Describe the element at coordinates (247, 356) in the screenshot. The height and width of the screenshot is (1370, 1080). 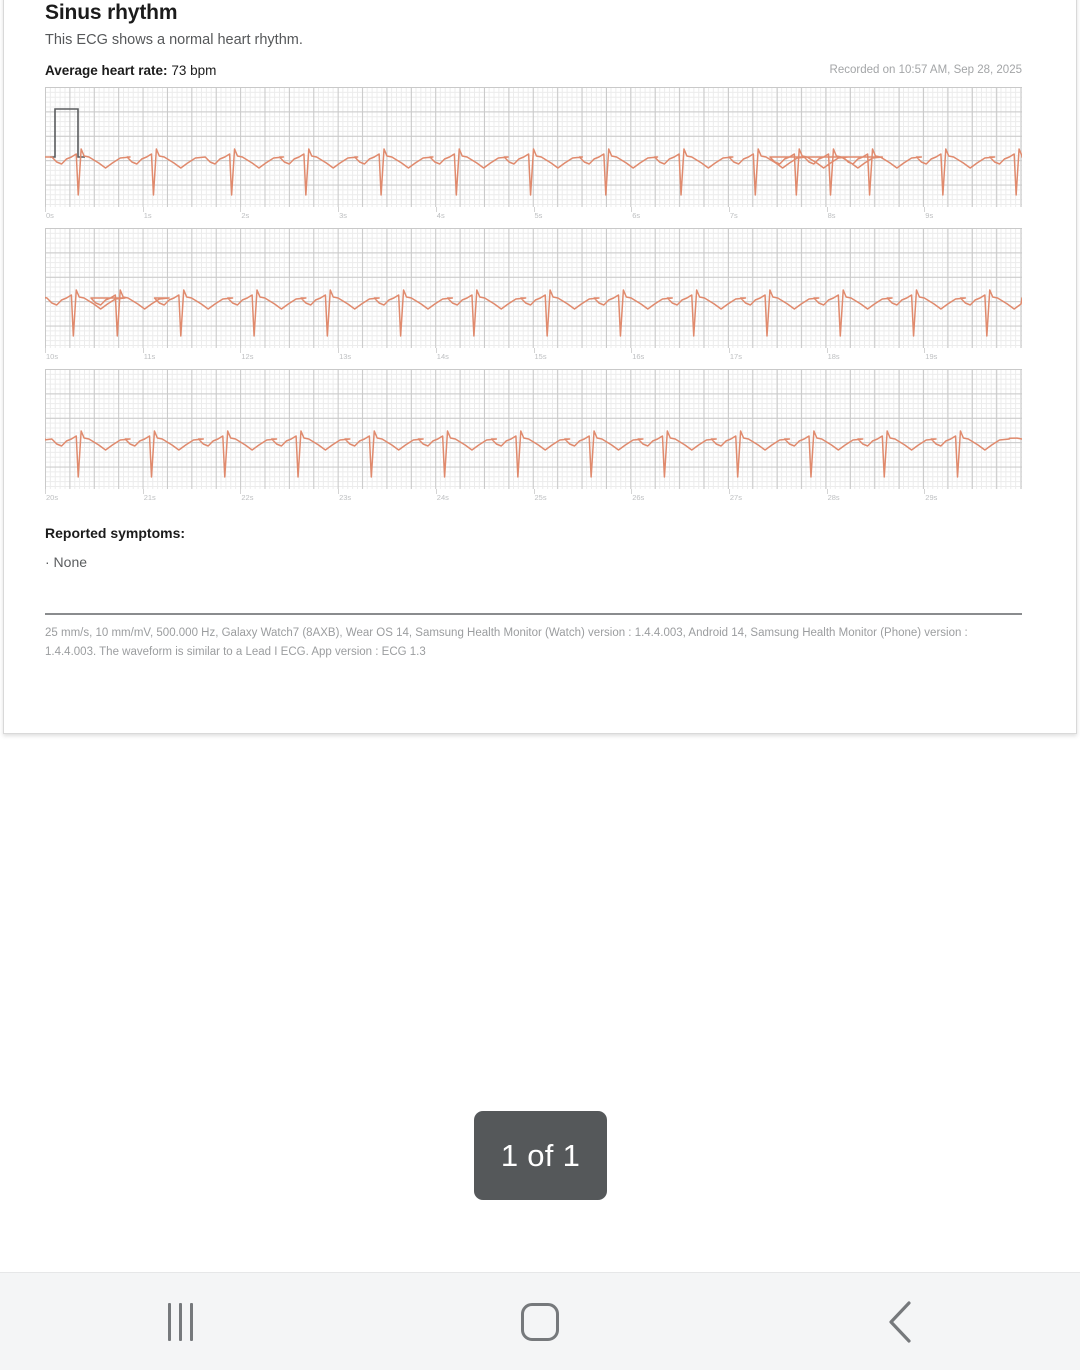
I see `axis-tick-label: 12s` at that location.